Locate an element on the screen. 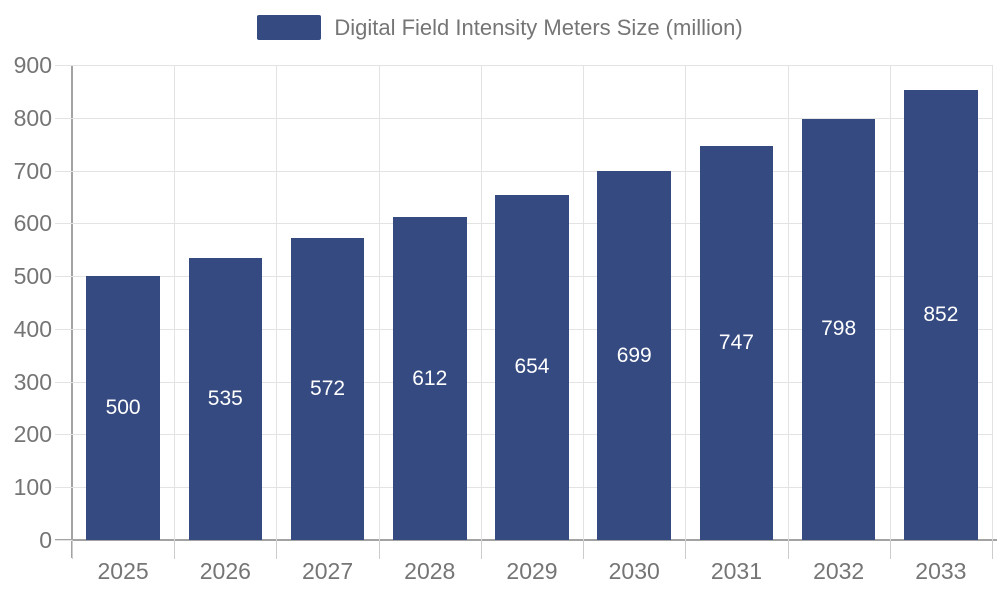 The height and width of the screenshot is (600, 1000). bar-2031: 747 is located at coordinates (736, 342).